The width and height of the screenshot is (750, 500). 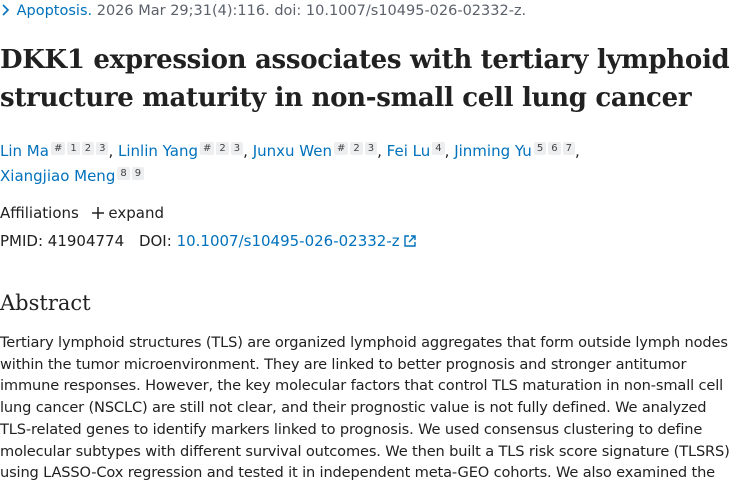 I want to click on affiliation-sup: 7, so click(x=568, y=148).